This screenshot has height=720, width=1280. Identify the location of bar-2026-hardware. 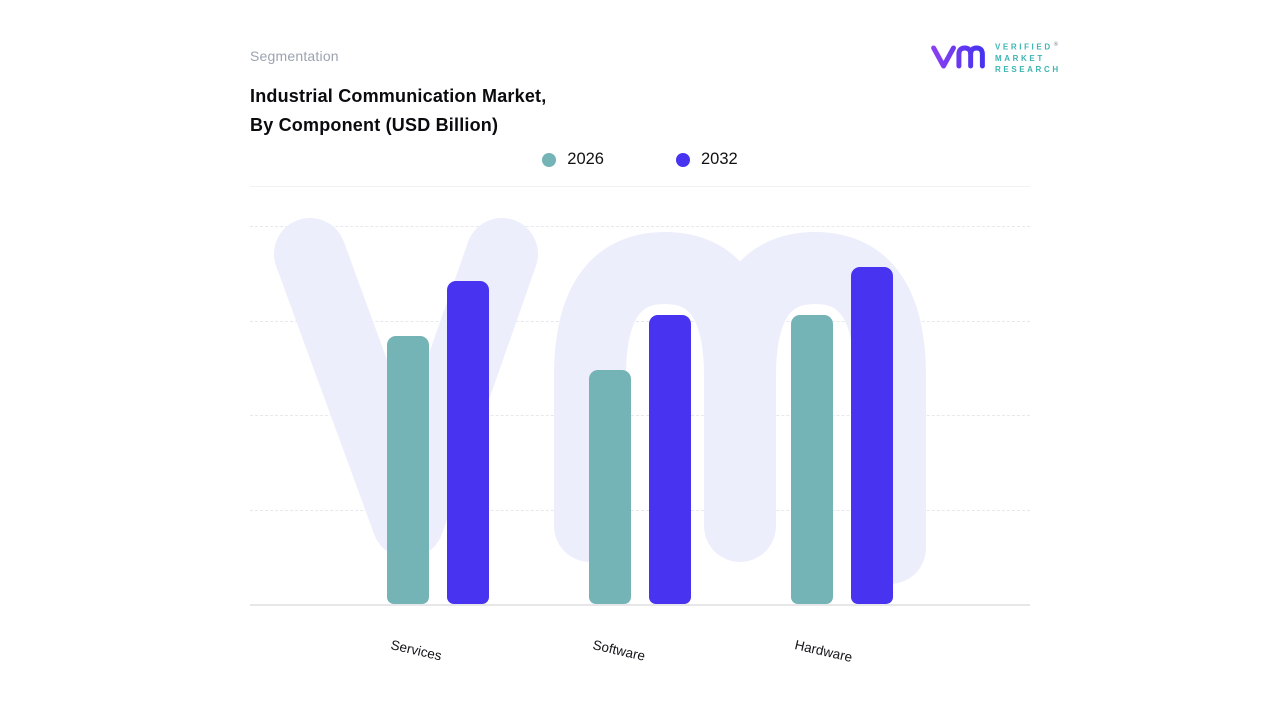
(812, 459).